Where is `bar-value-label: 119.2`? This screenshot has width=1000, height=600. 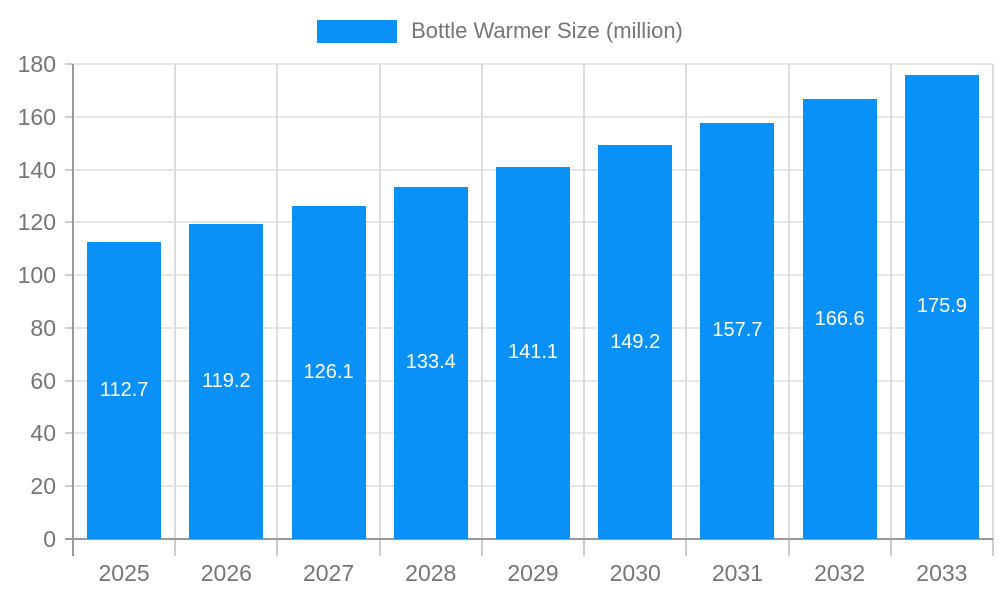 bar-value-label: 119.2 is located at coordinates (226, 381).